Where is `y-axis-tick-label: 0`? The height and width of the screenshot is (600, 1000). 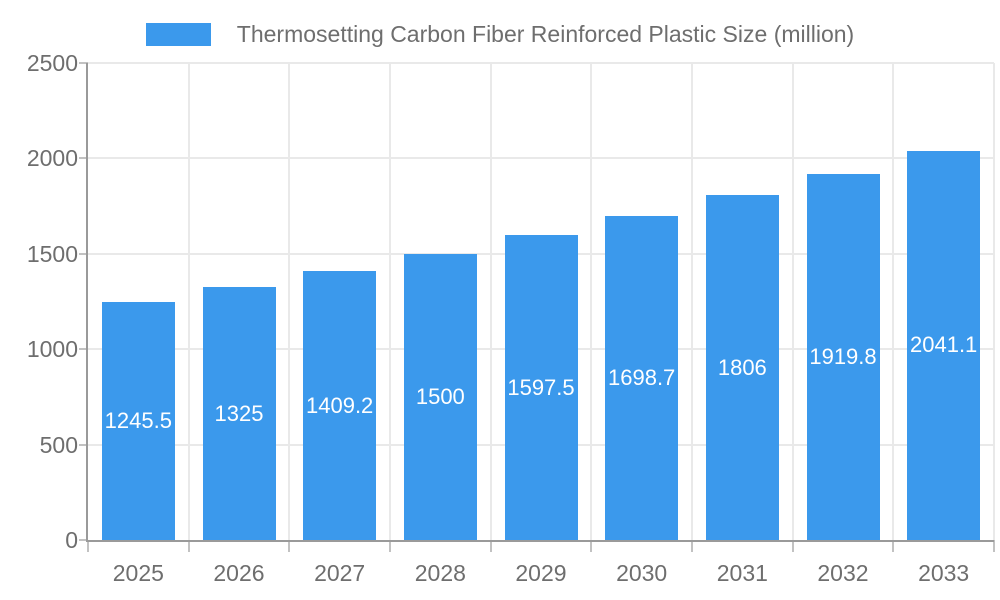 y-axis-tick-label: 0 is located at coordinates (71, 540).